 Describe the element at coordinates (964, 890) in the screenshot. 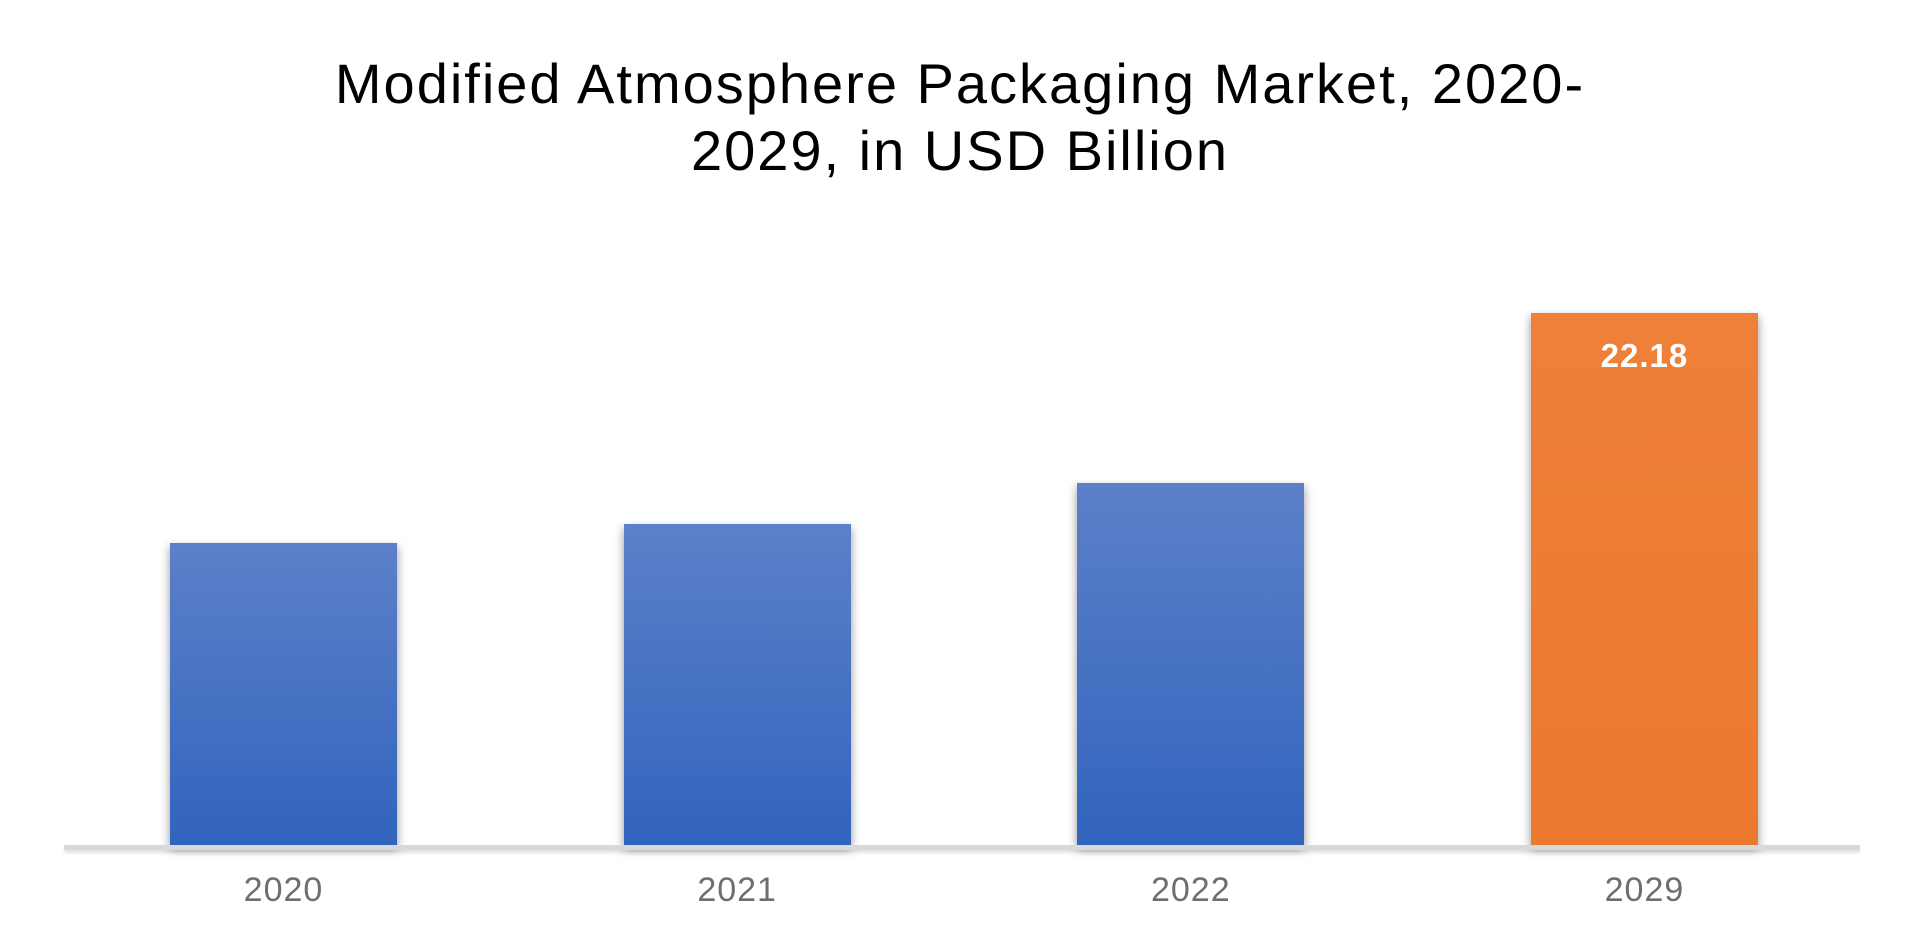

I see `x-axis-labels: 2020 2021 2022 2029` at that location.